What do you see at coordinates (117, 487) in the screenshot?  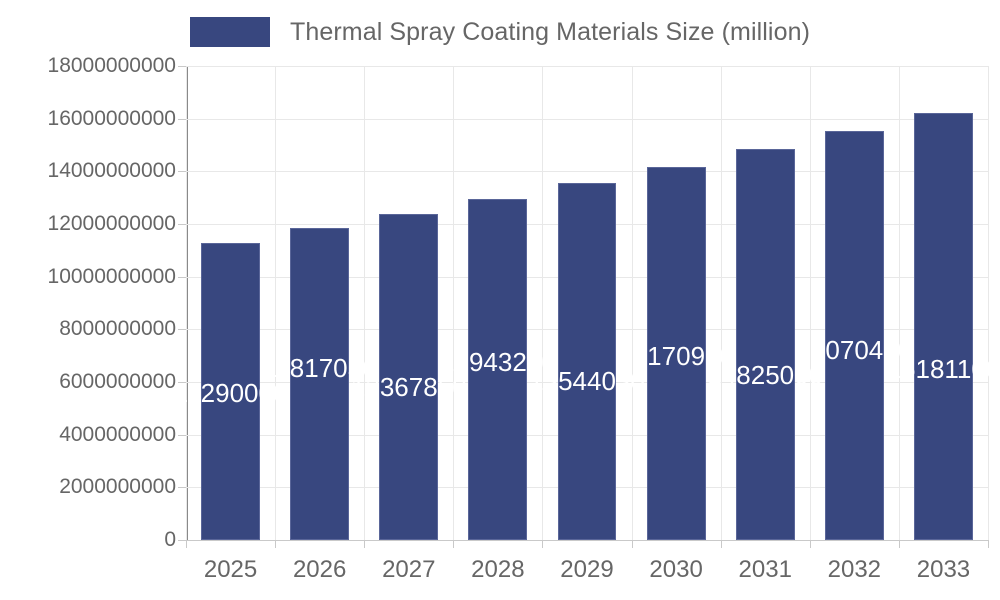 I see `y-tick-label: 2000000000` at bounding box center [117, 487].